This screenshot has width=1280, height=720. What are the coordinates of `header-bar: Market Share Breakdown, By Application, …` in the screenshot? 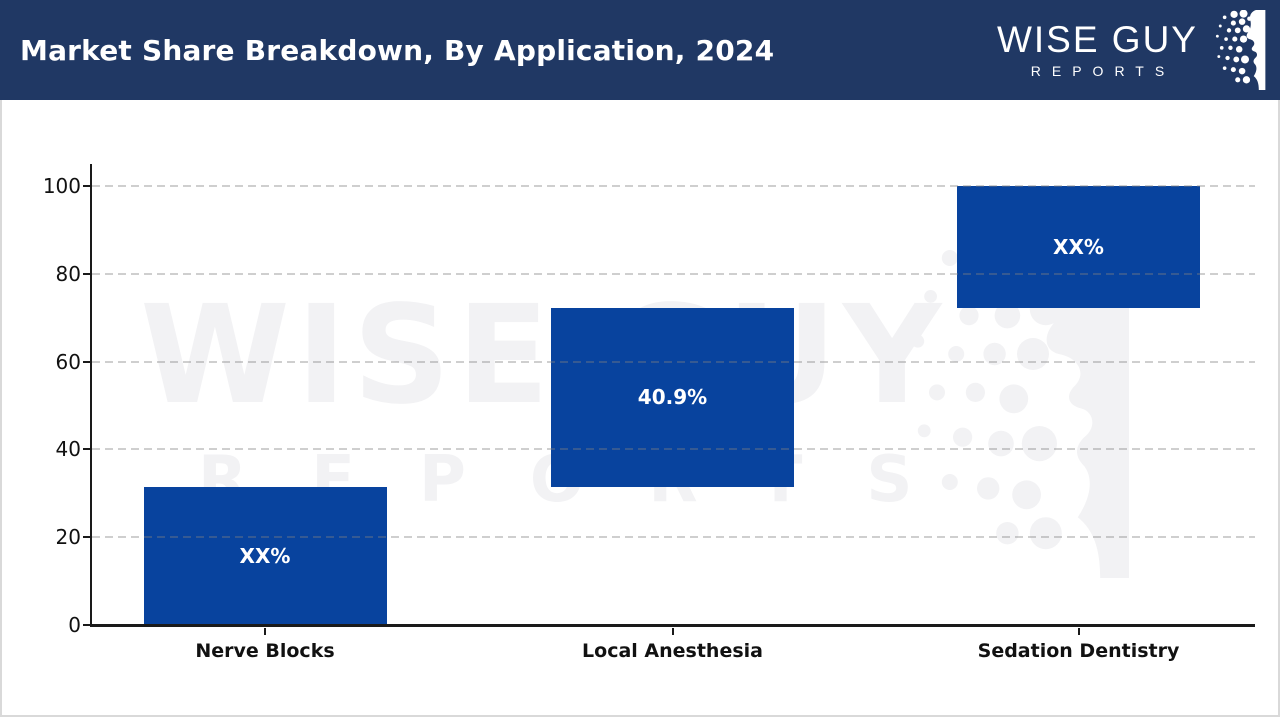 It's located at (640, 50).